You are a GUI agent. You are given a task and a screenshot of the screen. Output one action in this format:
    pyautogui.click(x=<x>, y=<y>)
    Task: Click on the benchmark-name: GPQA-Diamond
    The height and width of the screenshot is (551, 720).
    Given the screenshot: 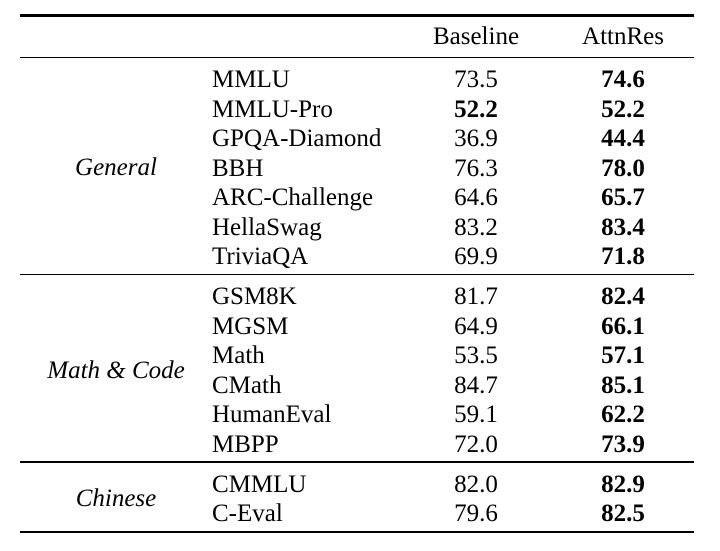 What is the action you would take?
    pyautogui.click(x=297, y=138)
    